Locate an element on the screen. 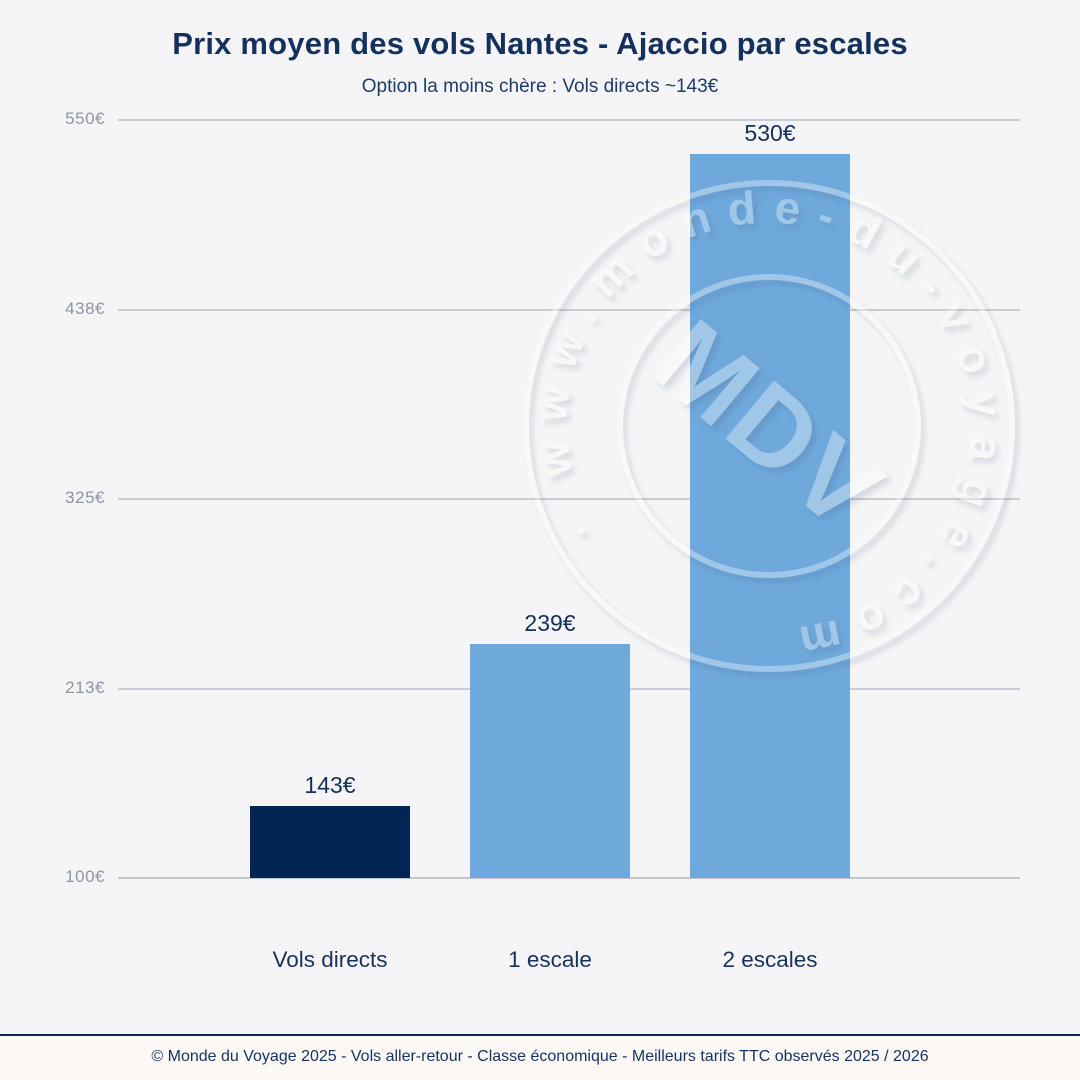 This screenshot has width=1080, height=1080. bar-value-label: 530€ is located at coordinates (770, 132).